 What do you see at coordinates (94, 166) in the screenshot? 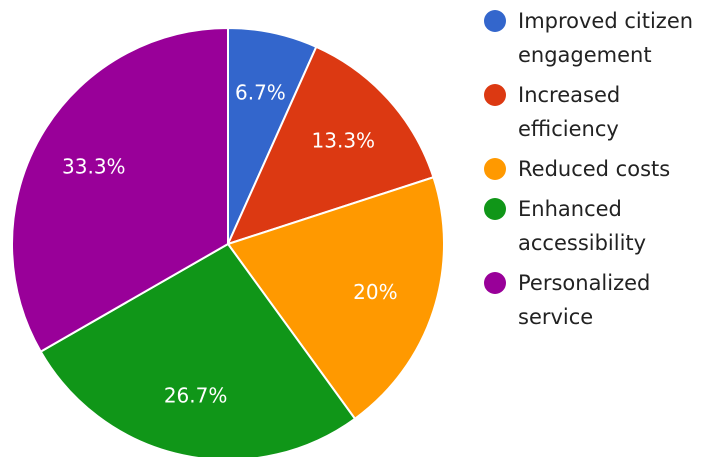
I see `slice-percent-label: 33.3%` at bounding box center [94, 166].